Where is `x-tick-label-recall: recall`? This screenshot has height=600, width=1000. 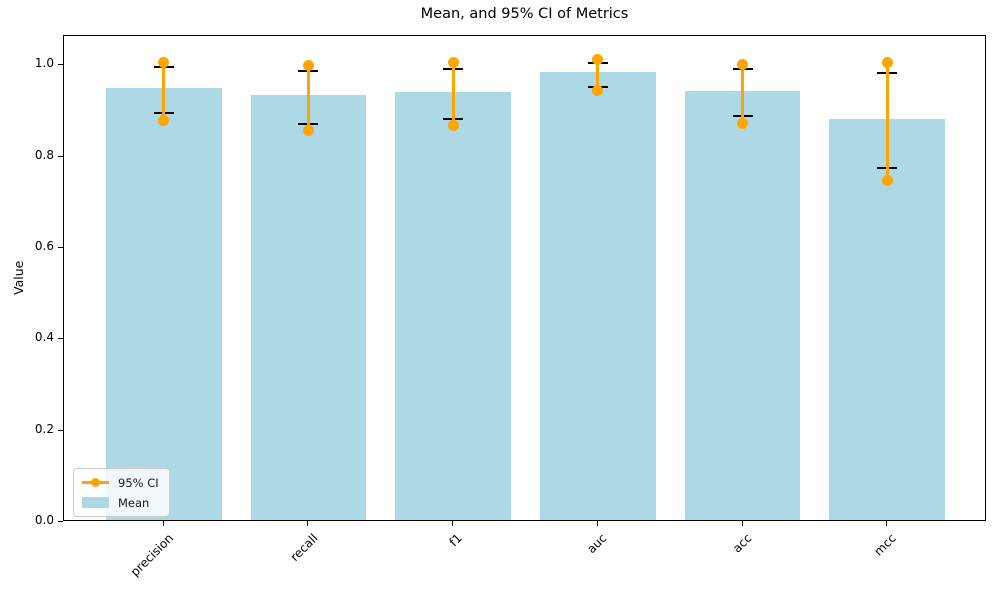
x-tick-label-recall: recall is located at coordinates (304, 548).